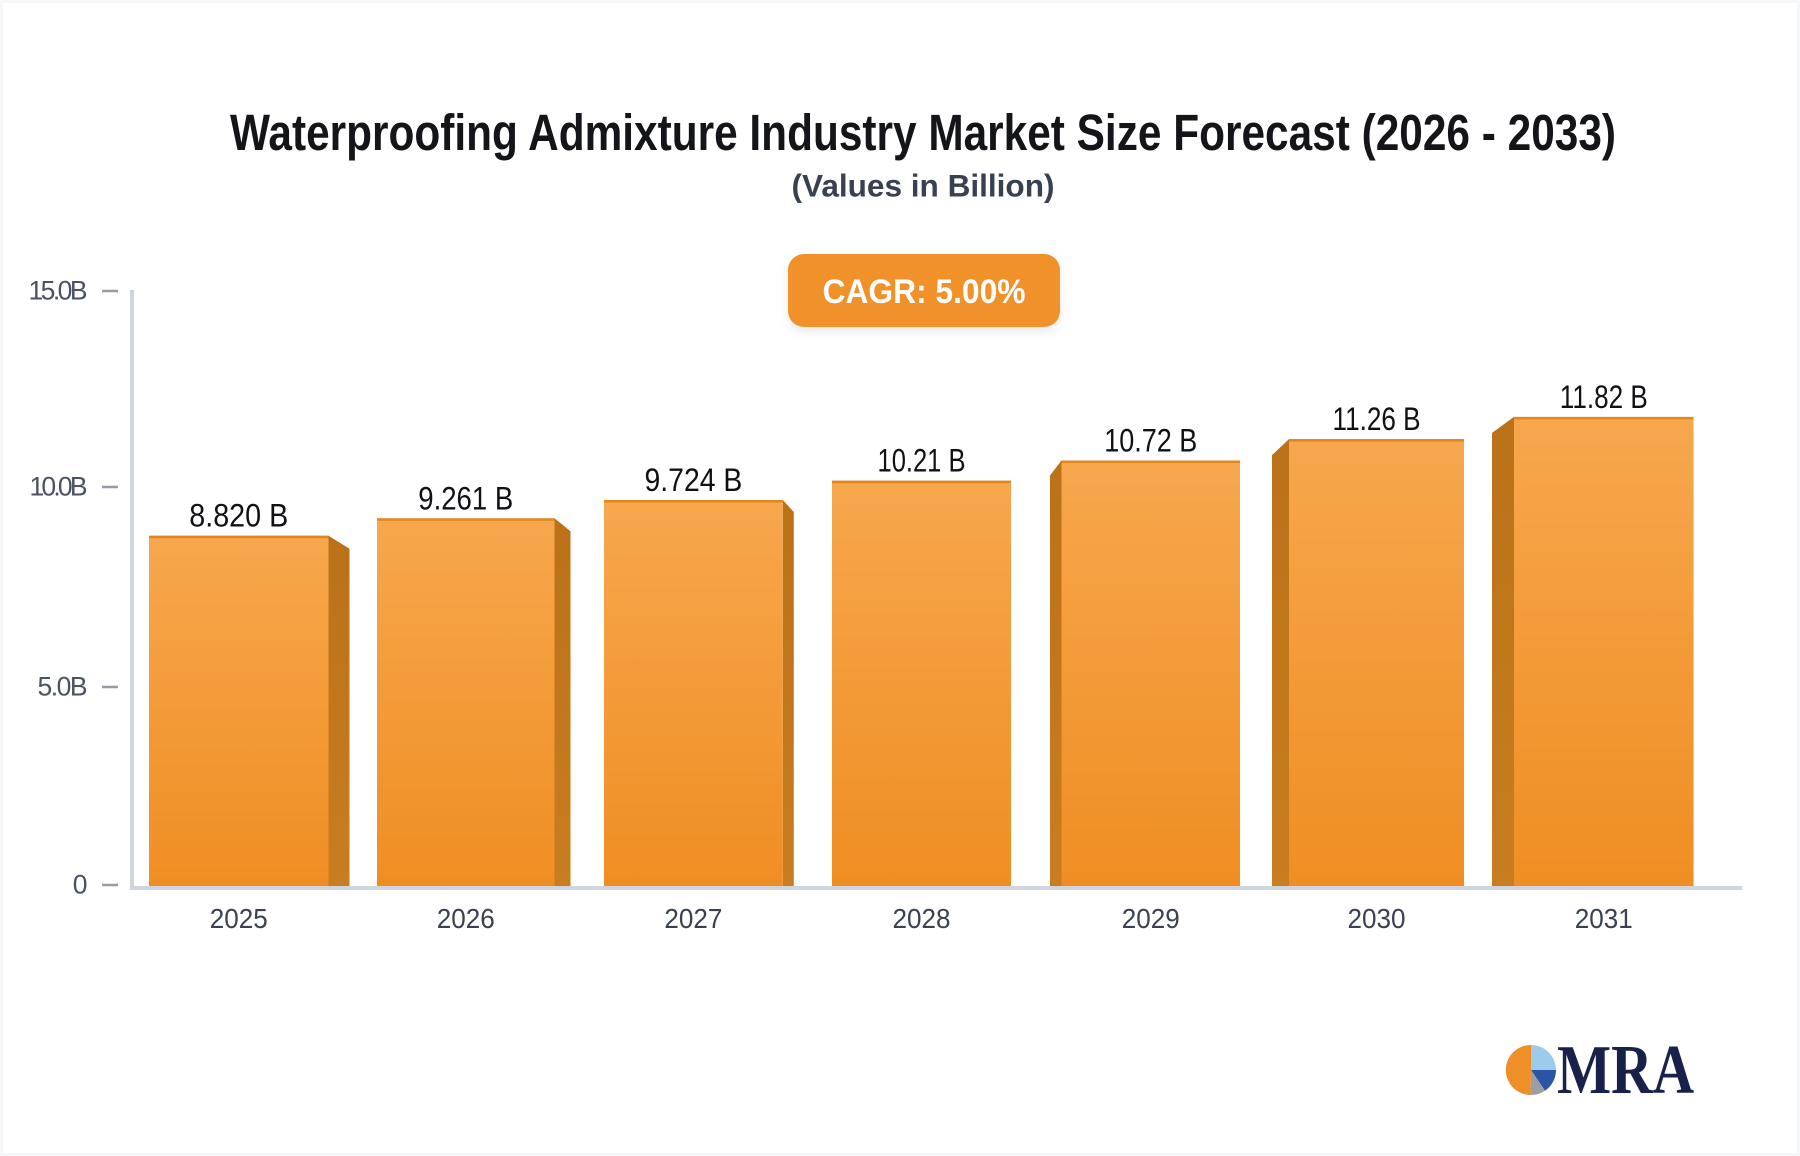  Describe the element at coordinates (63, 687) in the screenshot. I see `svg-text: 5.0B` at that location.